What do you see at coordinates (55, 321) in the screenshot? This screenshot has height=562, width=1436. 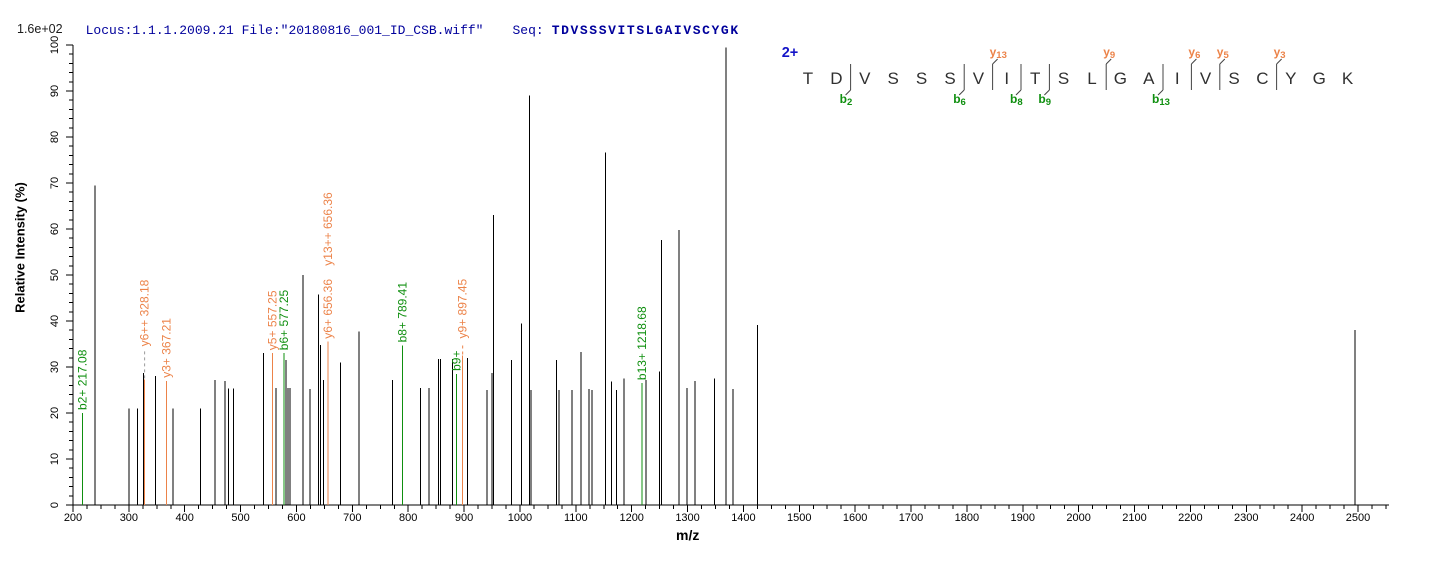 I see `y-tick-label: 40` at bounding box center [55, 321].